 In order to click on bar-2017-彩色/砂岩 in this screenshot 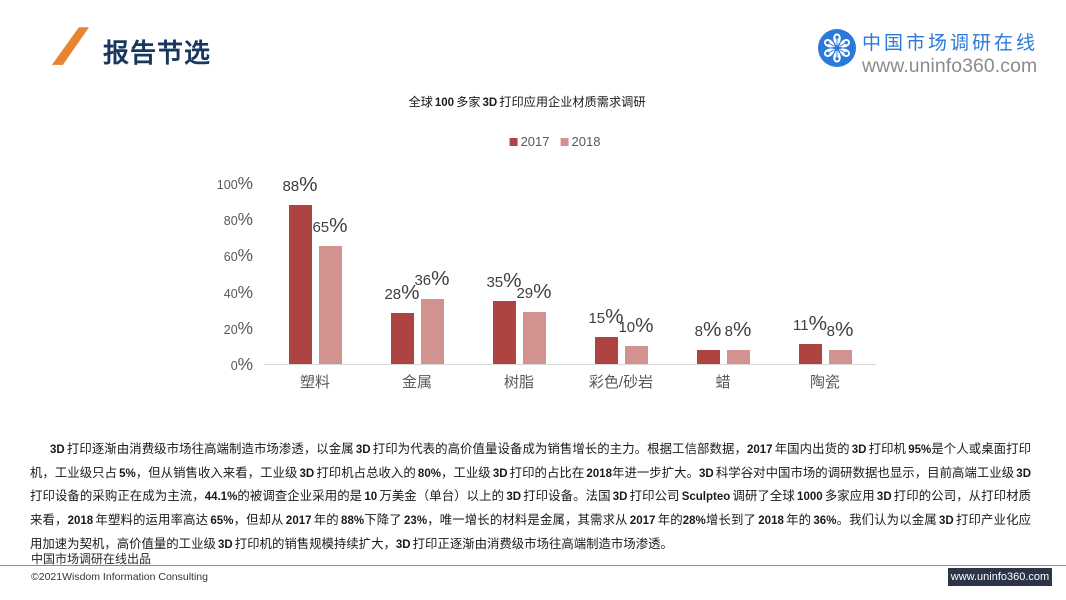, I will do `click(606, 350)`.